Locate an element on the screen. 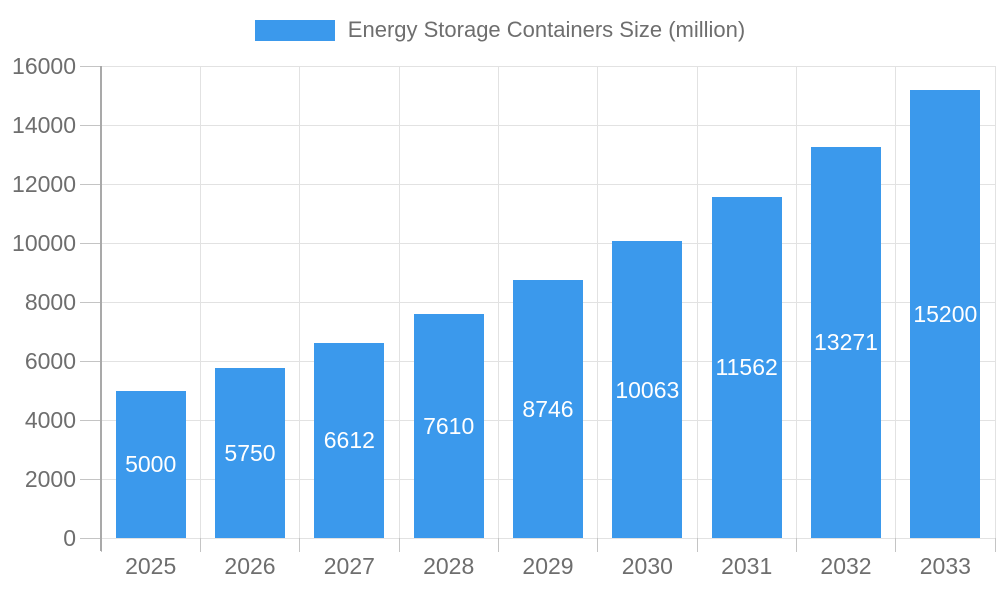 This screenshot has width=1000, height=600. bar-2027 is located at coordinates (349, 440).